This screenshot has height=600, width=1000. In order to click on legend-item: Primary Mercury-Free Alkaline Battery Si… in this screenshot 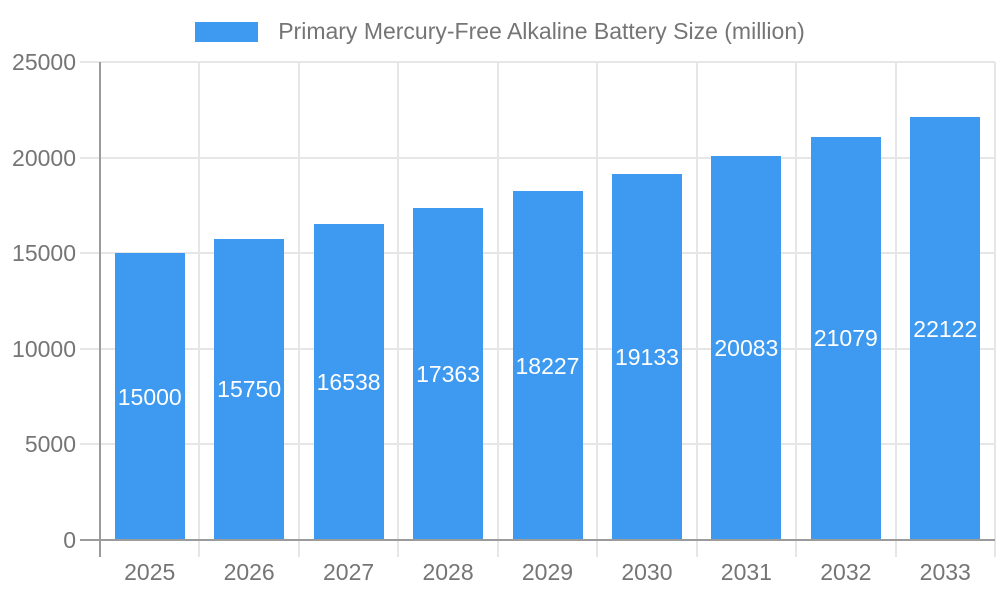, I will do `click(500, 31)`.